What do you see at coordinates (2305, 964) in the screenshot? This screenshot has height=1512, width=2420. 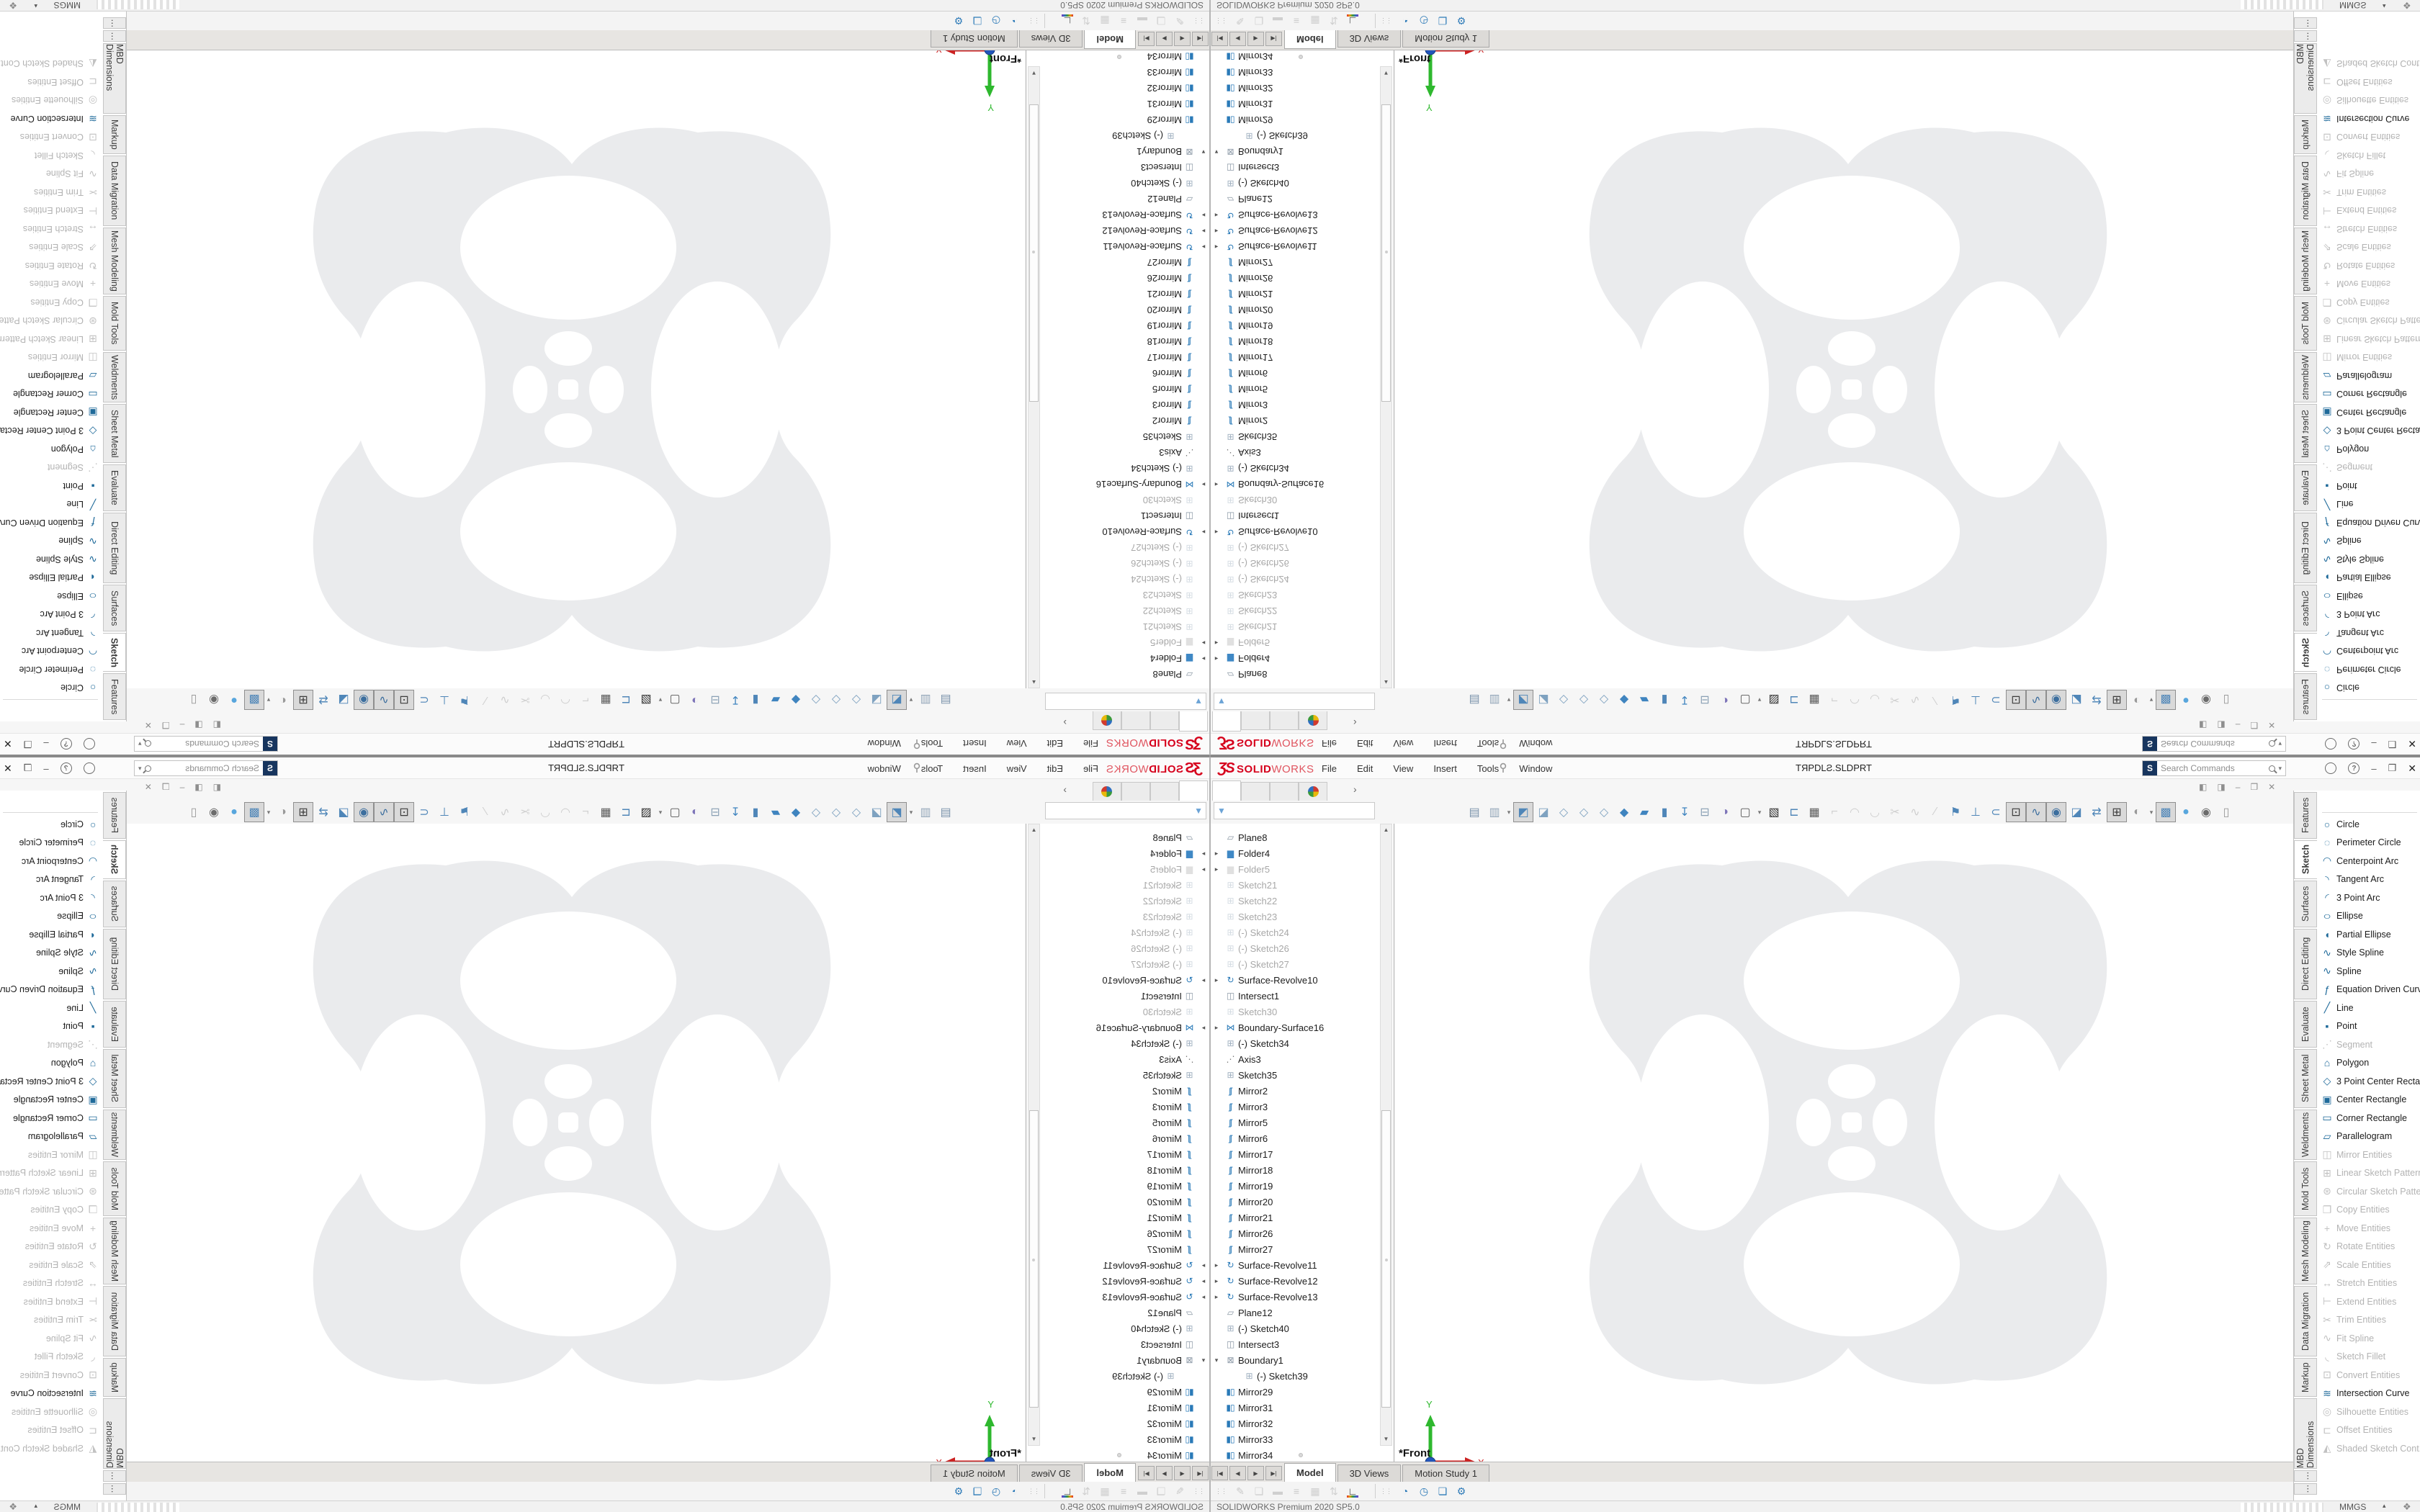 I see `tab-direct-editing: Direct Editing` at bounding box center [2305, 964].